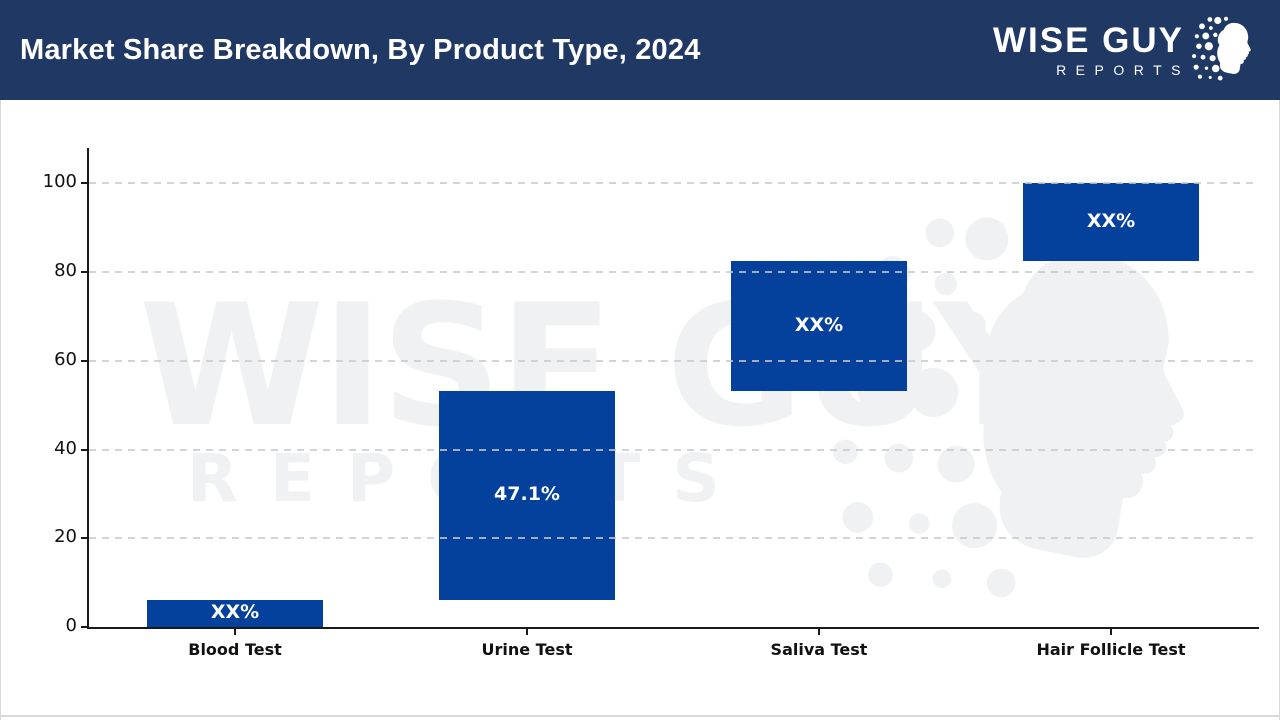 The width and height of the screenshot is (1280, 720). What do you see at coordinates (673, 628) in the screenshot?
I see `x-axis-line` at bounding box center [673, 628].